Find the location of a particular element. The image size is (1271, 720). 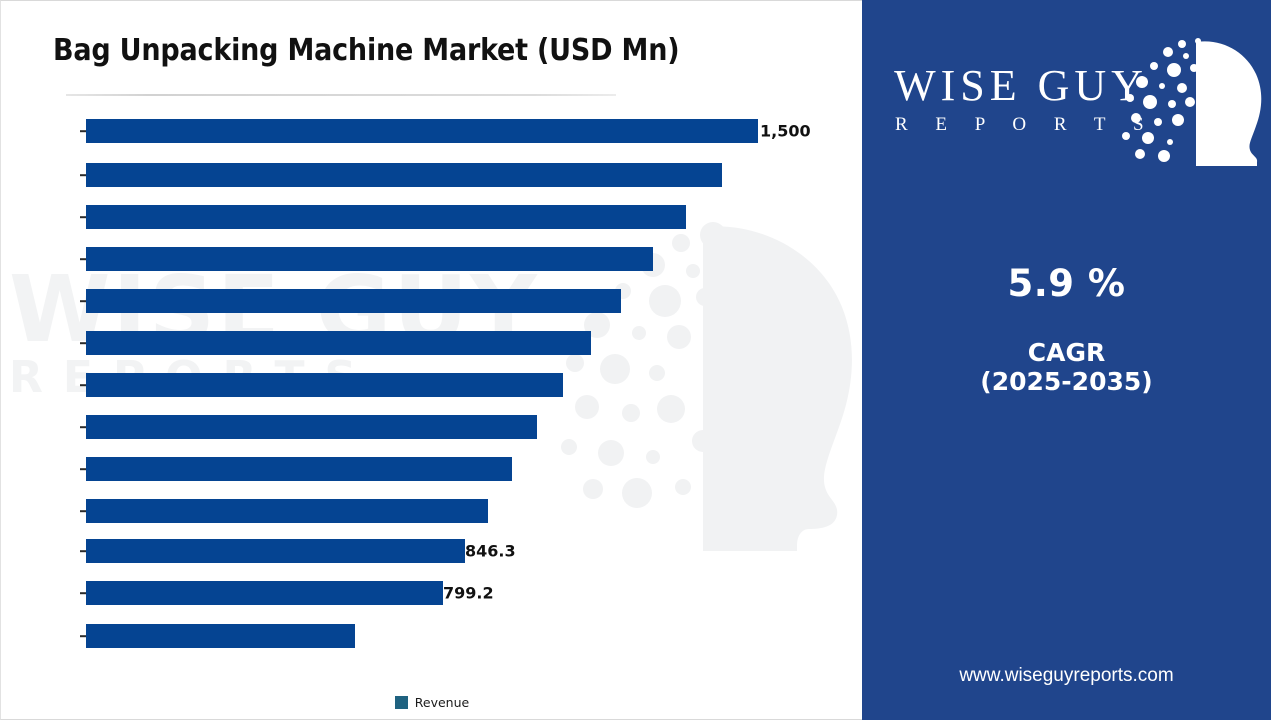

legend-label-revenue: Revenue is located at coordinates (442, 702).